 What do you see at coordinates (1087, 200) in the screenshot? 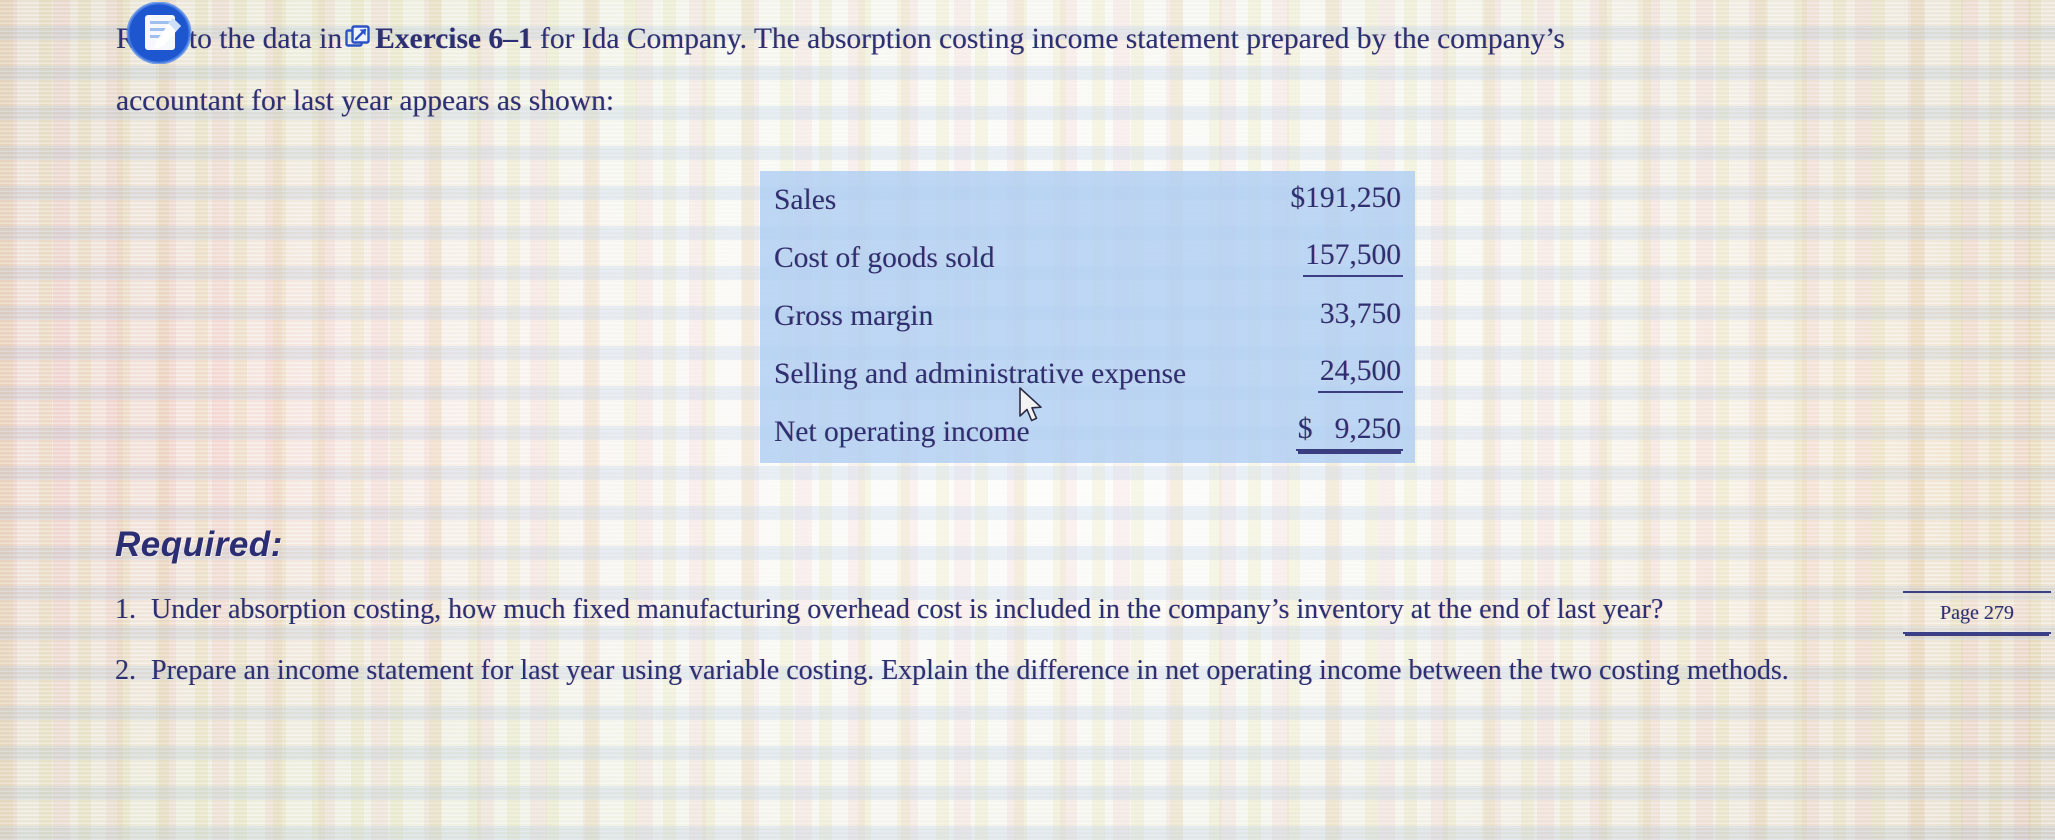
I see `table-row: Sales $191,250` at bounding box center [1087, 200].